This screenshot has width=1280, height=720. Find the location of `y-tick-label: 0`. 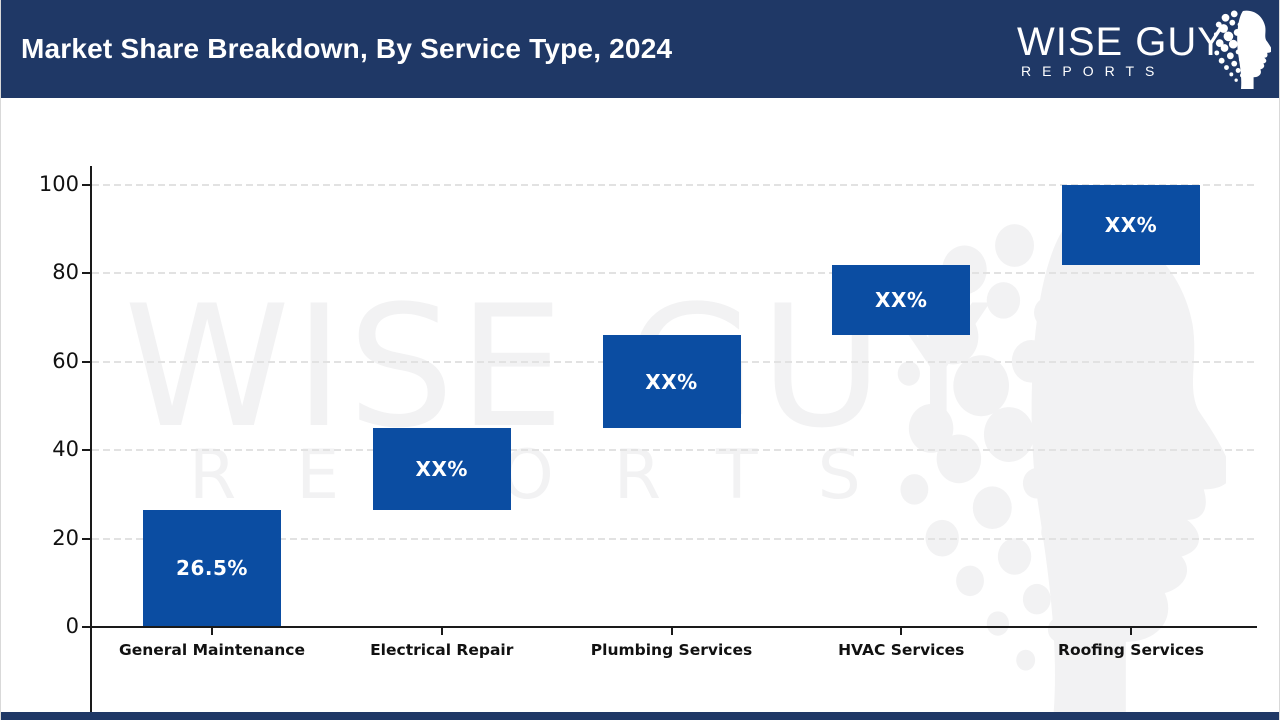

y-tick-label: 0 is located at coordinates (72, 626).